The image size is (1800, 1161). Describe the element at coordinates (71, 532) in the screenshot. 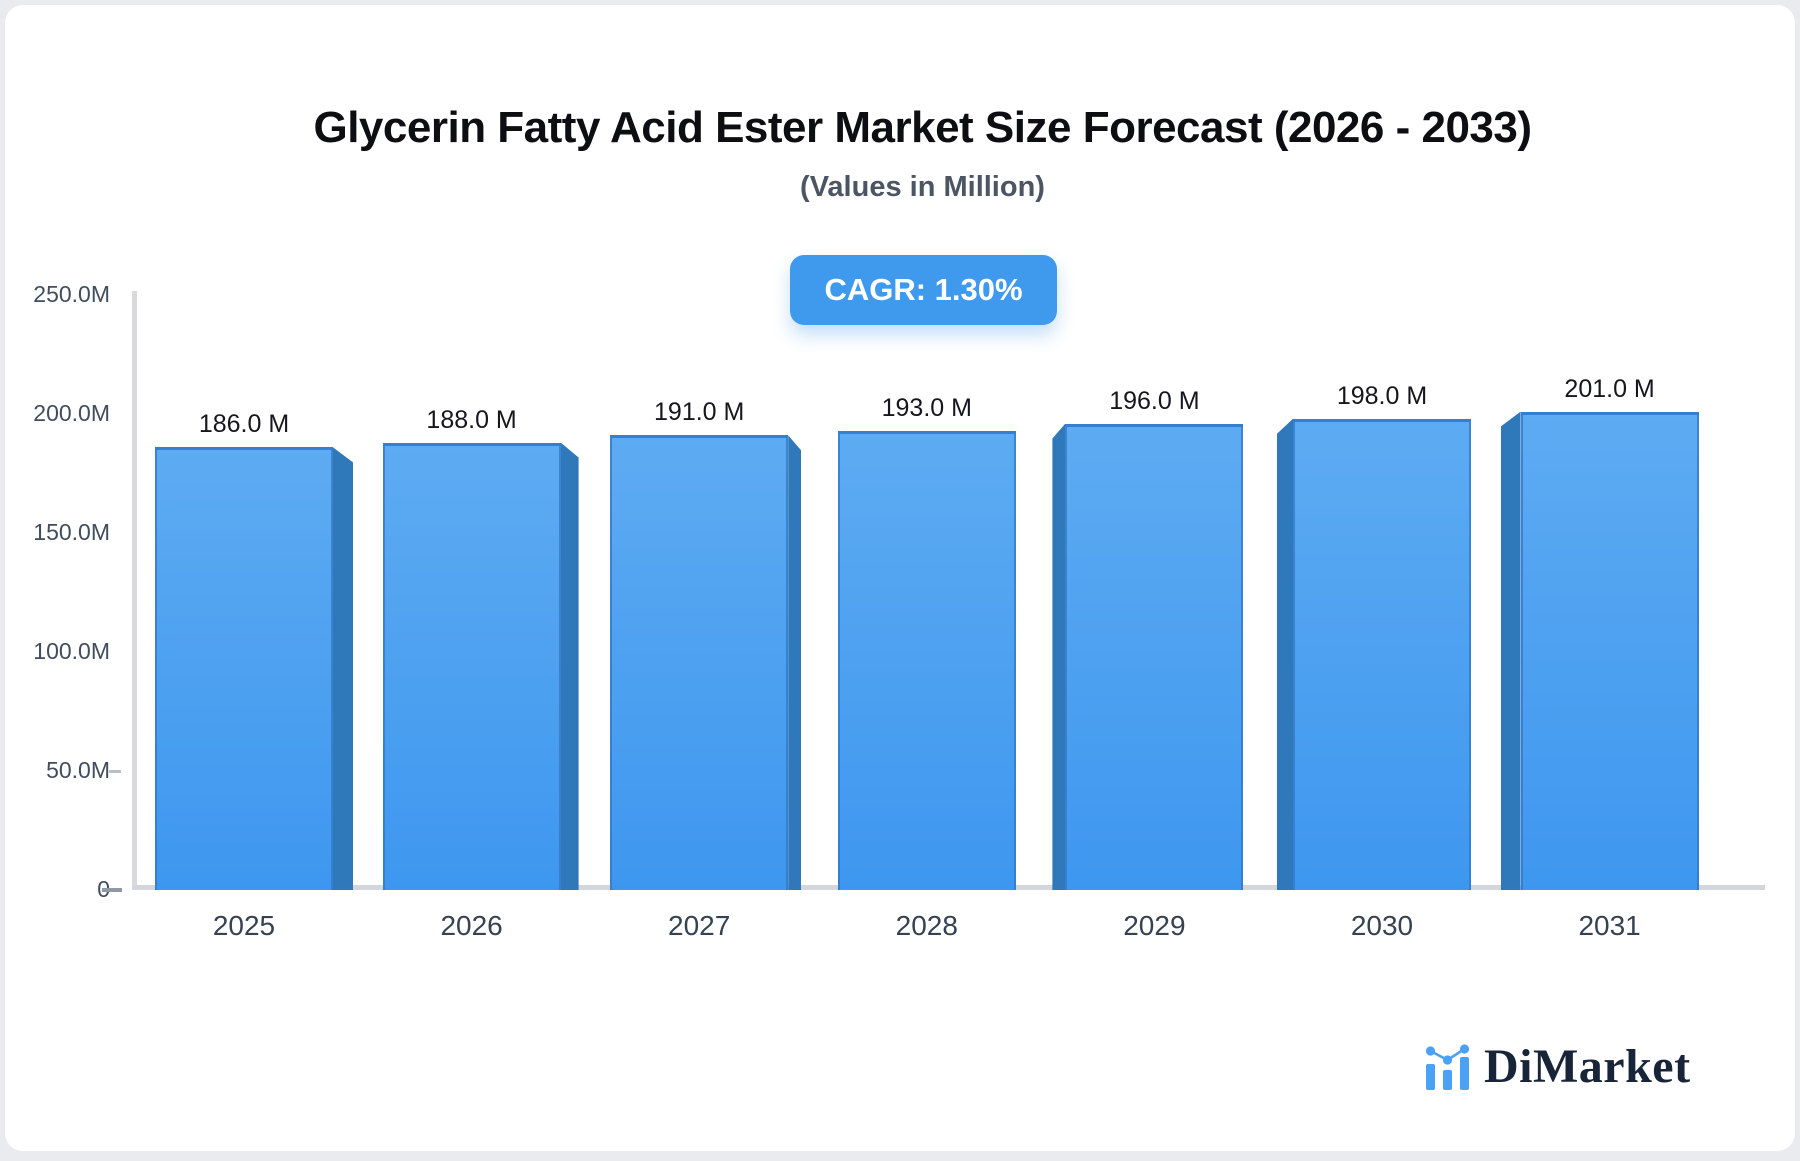

I see `y-axis-label: 150.0M` at that location.